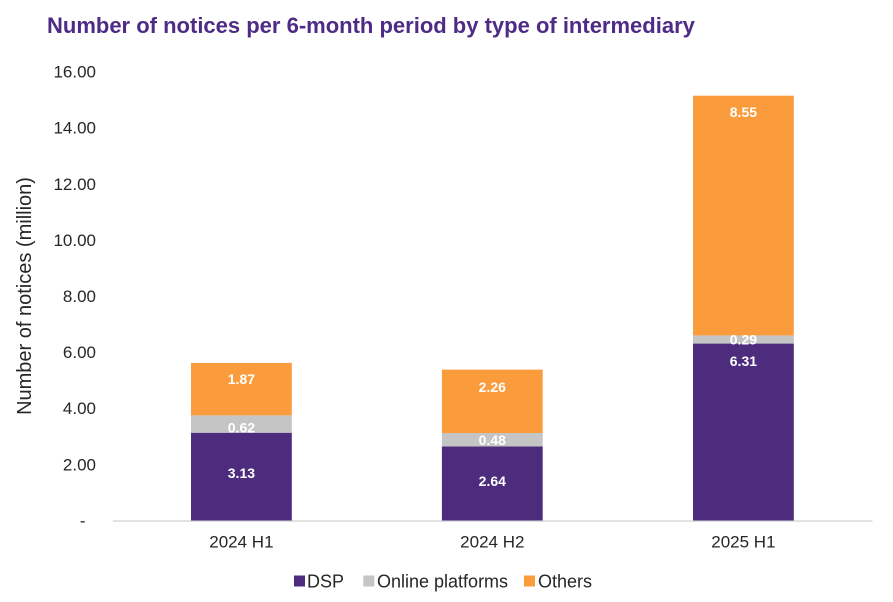 This screenshot has height=602, width=893. What do you see at coordinates (25, 296) in the screenshot?
I see `svg-text: Number of notices (million)` at bounding box center [25, 296].